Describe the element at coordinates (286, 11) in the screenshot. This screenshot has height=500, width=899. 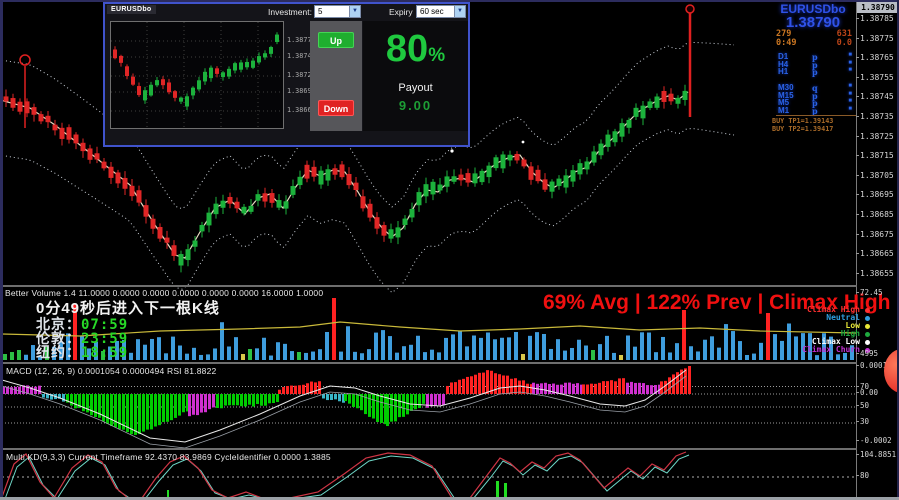
I see `dialog-titlebar: EURUSDbo Investment: 5 ▼ Expiry 60 sec ▼` at that location.